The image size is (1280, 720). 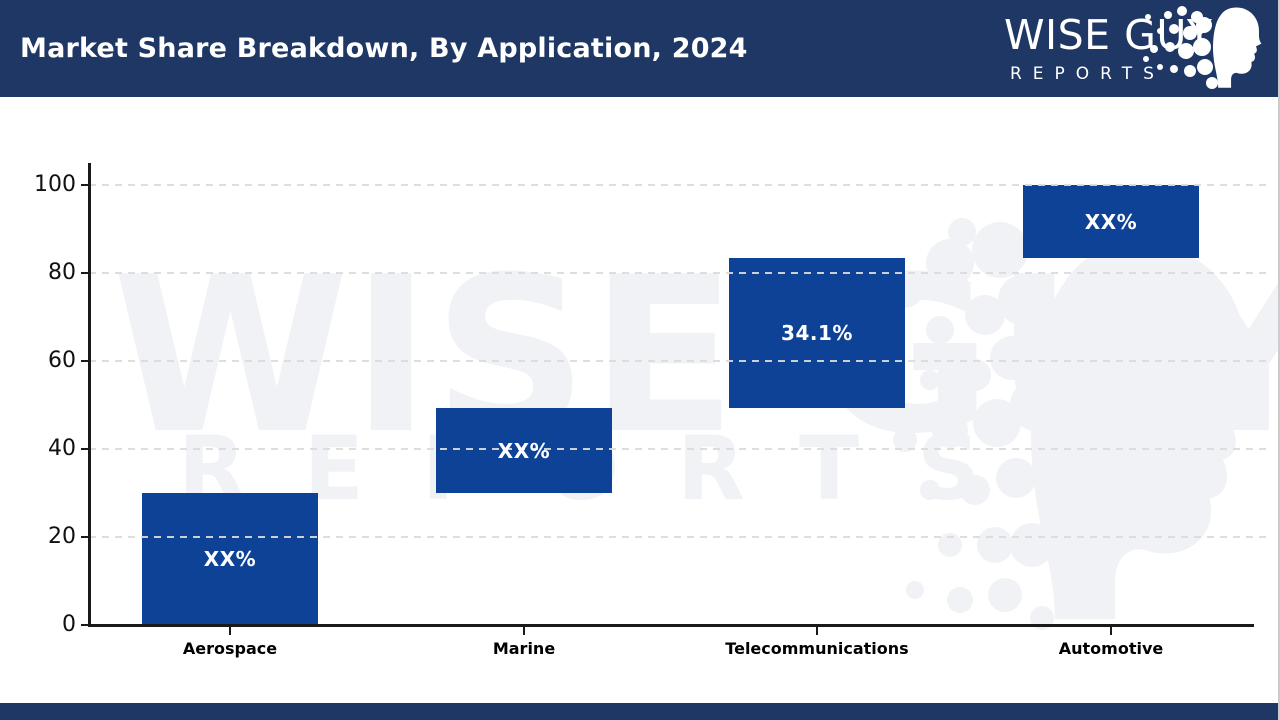 I want to click on x-category-label: Marine, so click(x=524, y=648).